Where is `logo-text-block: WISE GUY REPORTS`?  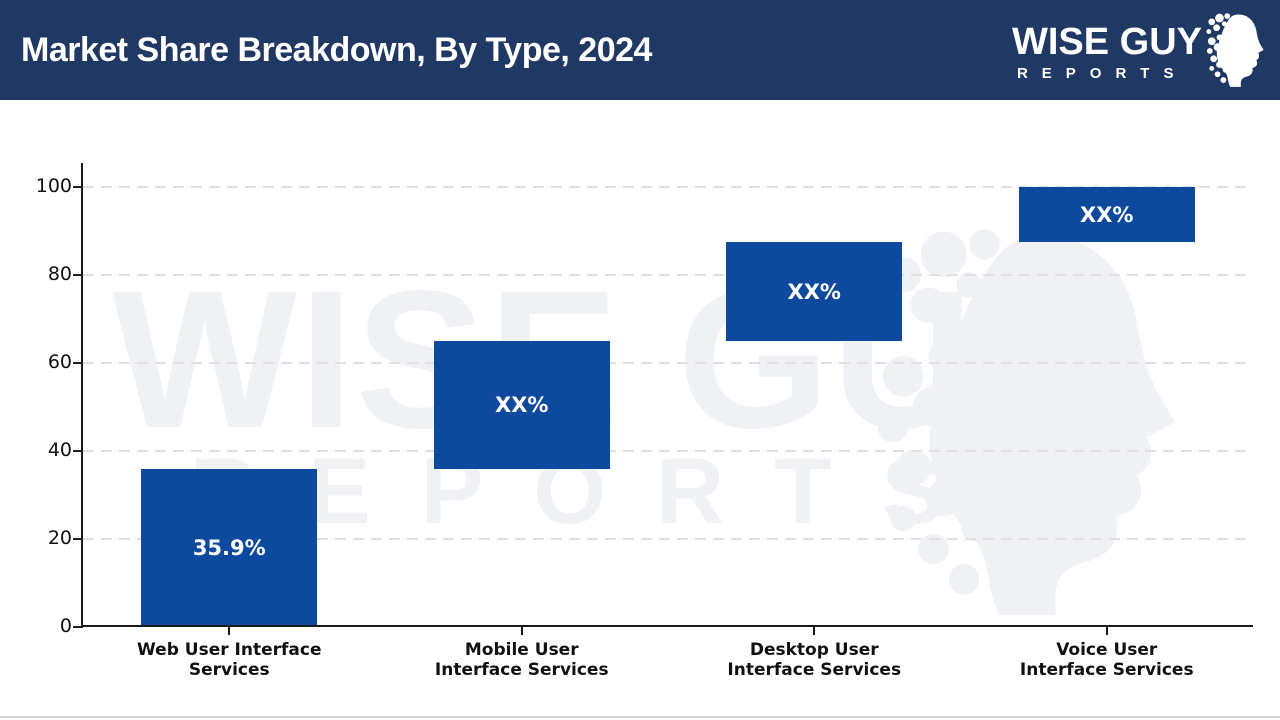
logo-text-block: WISE GUY REPORTS is located at coordinates (1107, 52).